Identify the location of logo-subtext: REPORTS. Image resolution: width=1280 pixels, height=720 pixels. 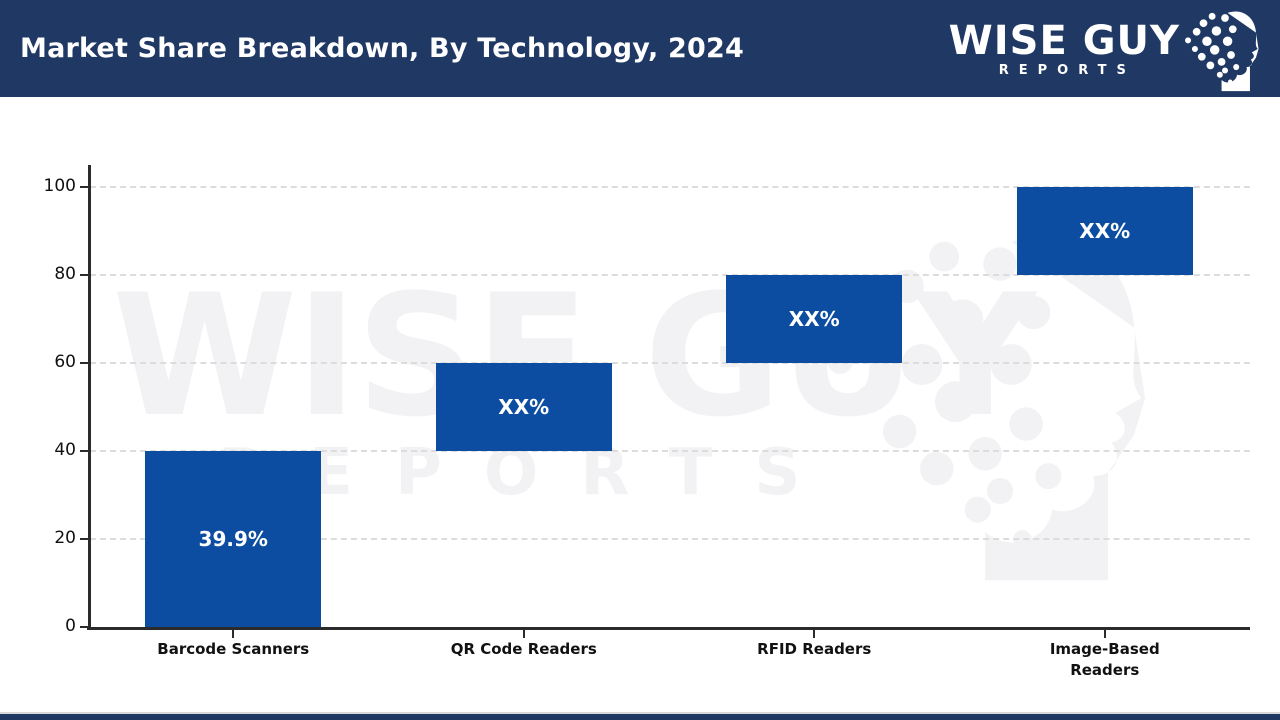
(1067, 70).